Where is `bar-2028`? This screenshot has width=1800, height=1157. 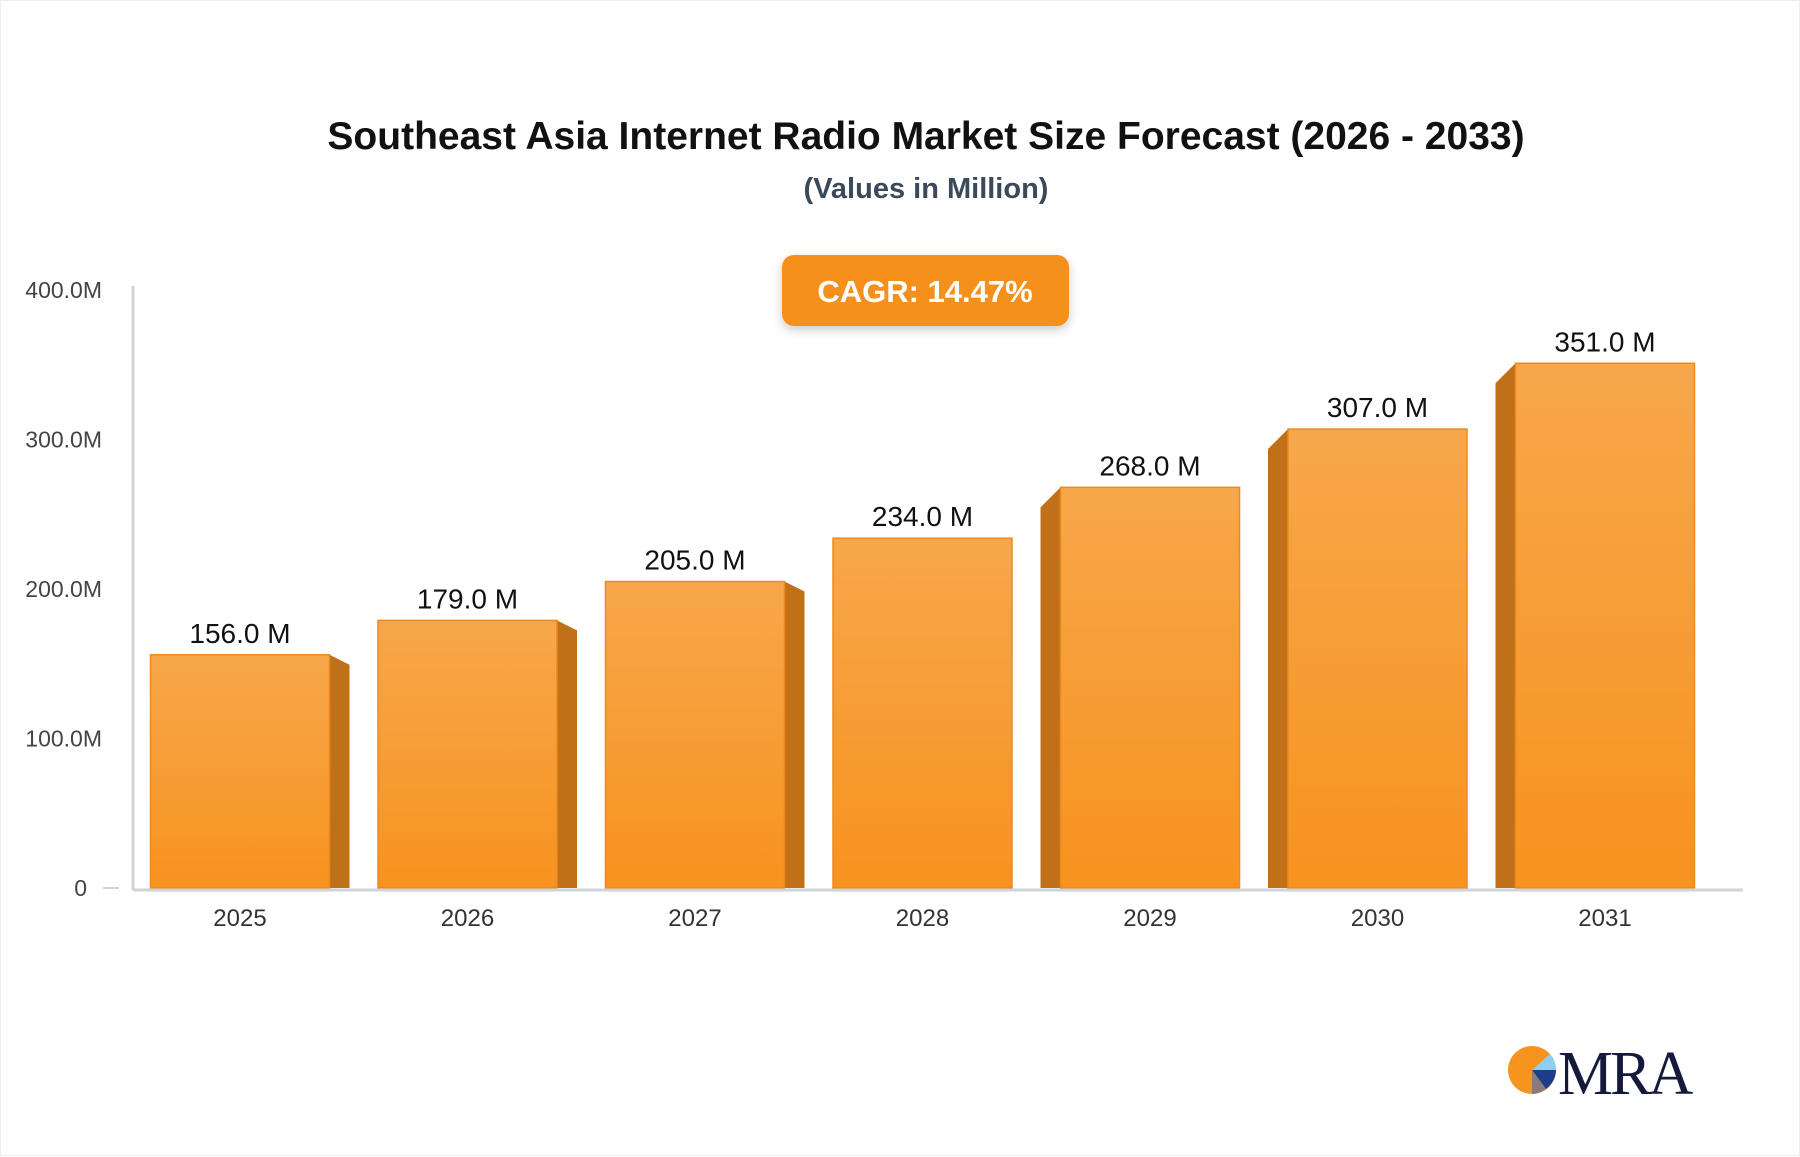
bar-2028 is located at coordinates (922, 713).